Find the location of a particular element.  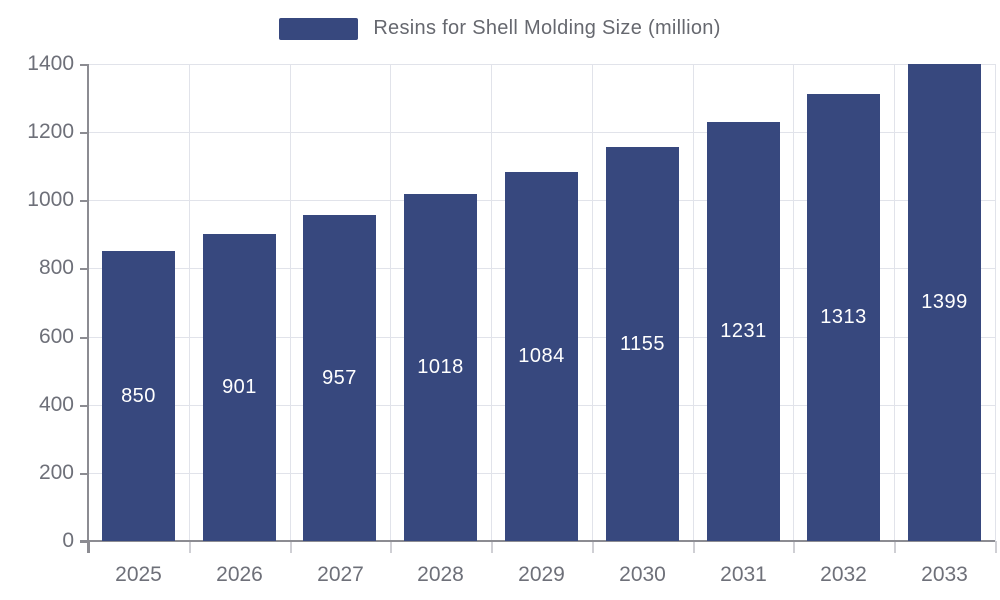

x-axis-label: 2030 is located at coordinates (642, 574).